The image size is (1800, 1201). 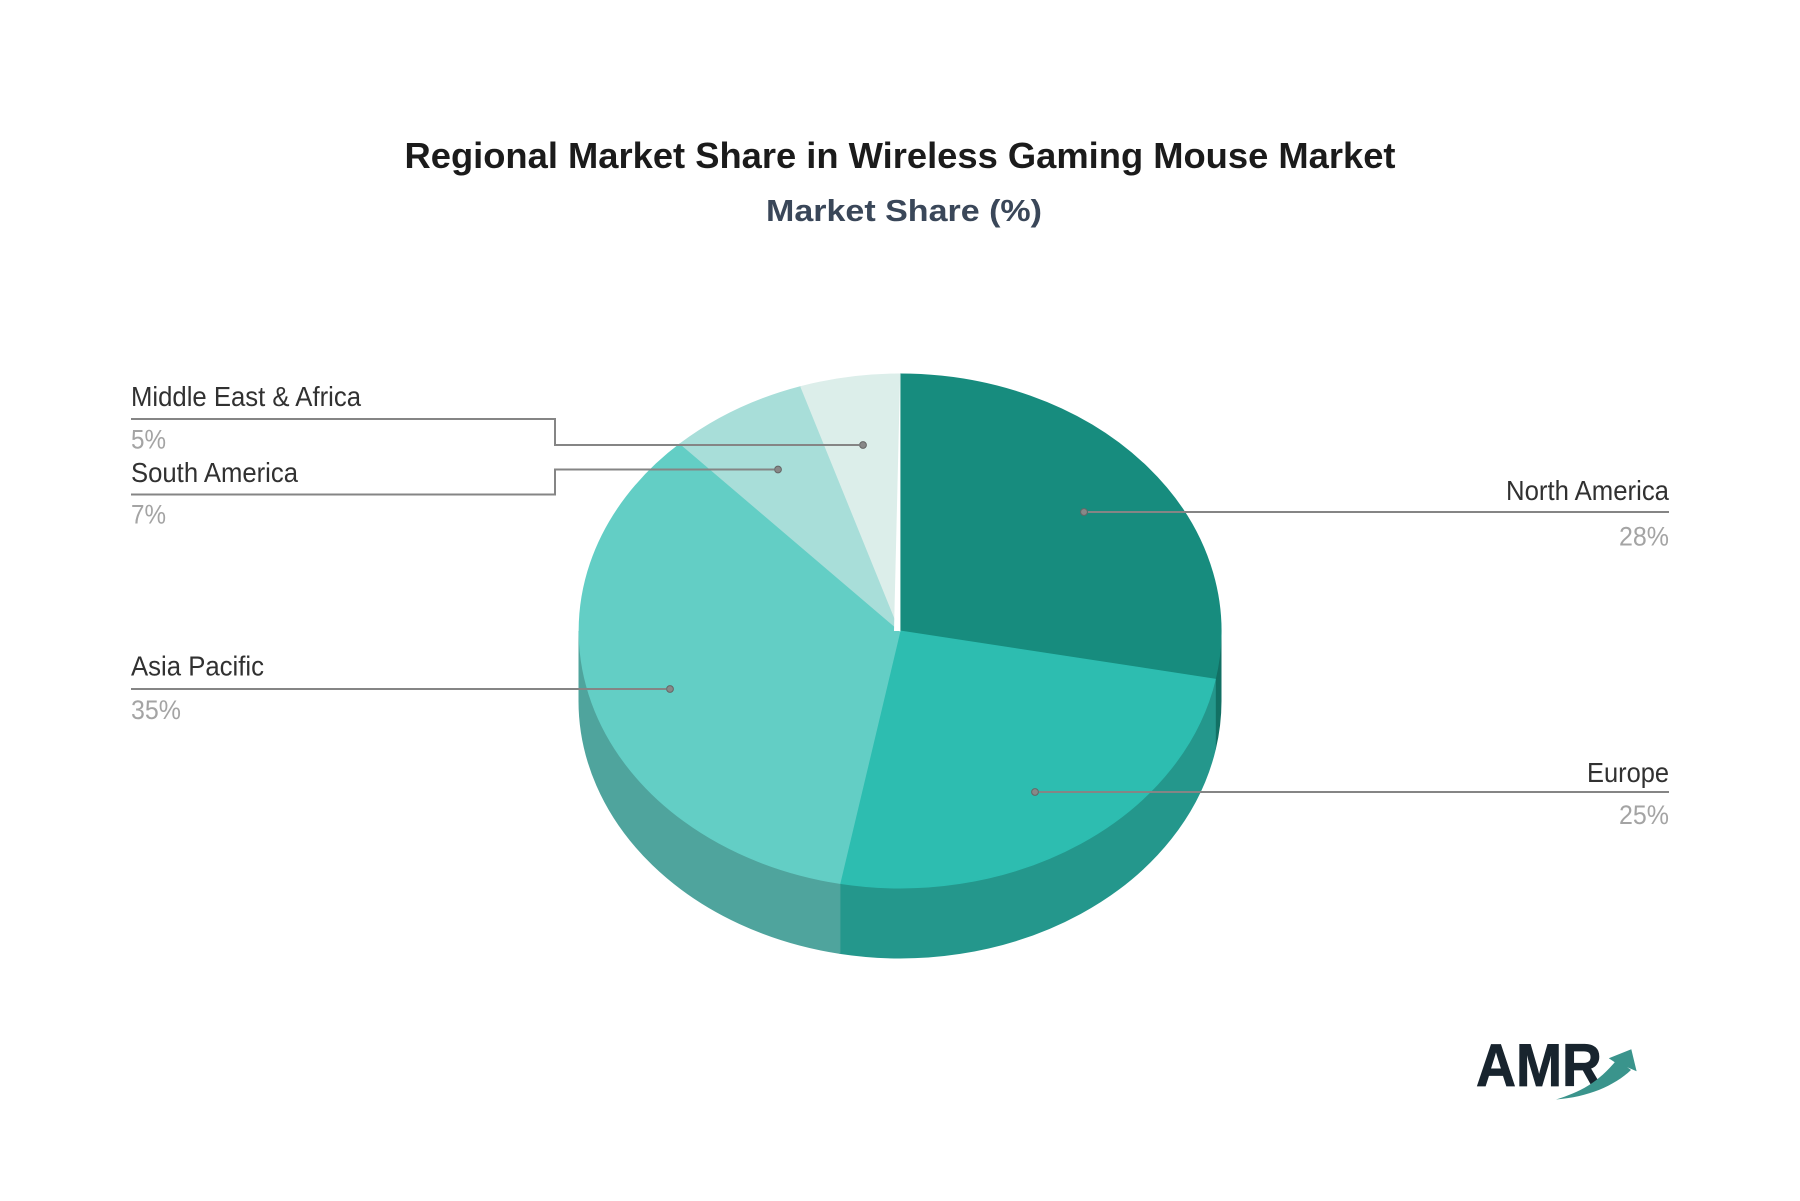 What do you see at coordinates (1539, 1065) in the screenshot?
I see `svg-text: AMR` at bounding box center [1539, 1065].